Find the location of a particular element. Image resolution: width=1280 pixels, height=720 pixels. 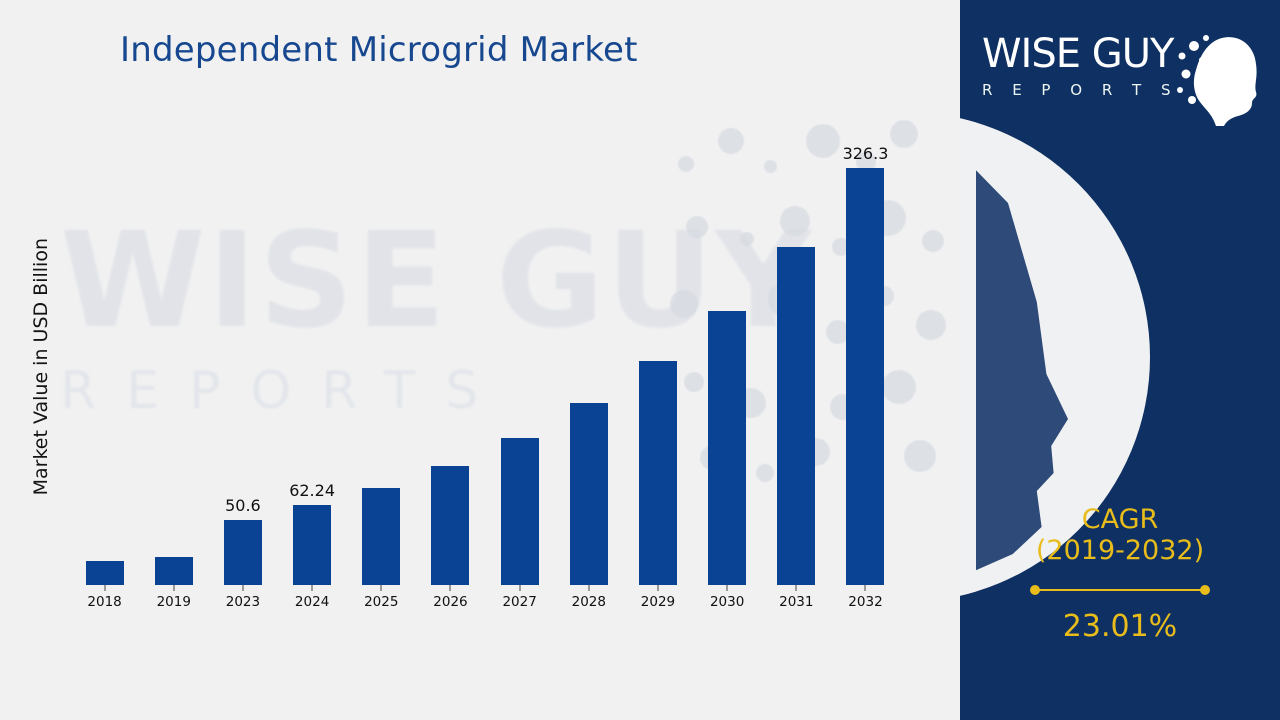

x-tick: 2030 is located at coordinates (727, 600).